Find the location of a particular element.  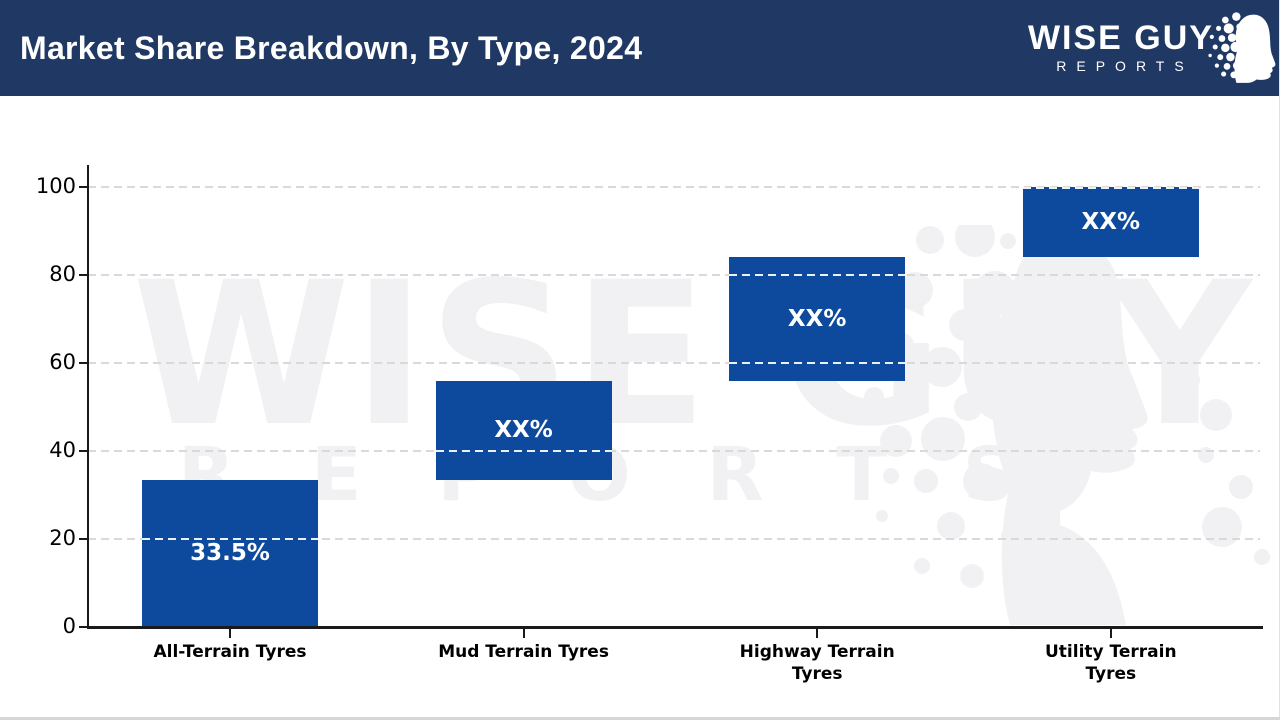

page-bottom-border is located at coordinates (640, 718).